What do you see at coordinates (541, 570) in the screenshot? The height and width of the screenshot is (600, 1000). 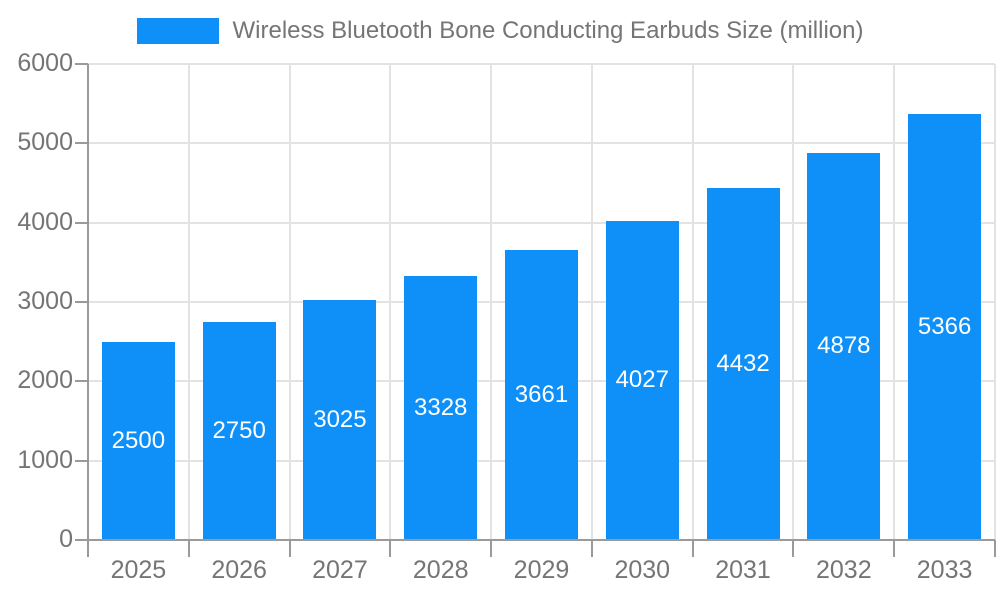 I see `x-axis-label: 2029` at bounding box center [541, 570].